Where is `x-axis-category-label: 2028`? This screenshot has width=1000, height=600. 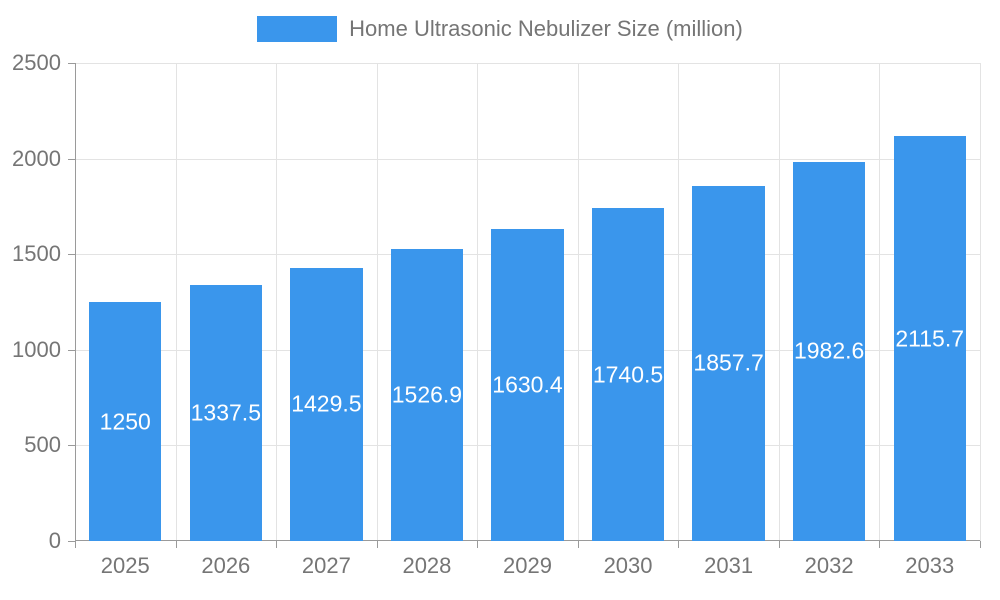
x-axis-category-label: 2028 is located at coordinates (427, 565).